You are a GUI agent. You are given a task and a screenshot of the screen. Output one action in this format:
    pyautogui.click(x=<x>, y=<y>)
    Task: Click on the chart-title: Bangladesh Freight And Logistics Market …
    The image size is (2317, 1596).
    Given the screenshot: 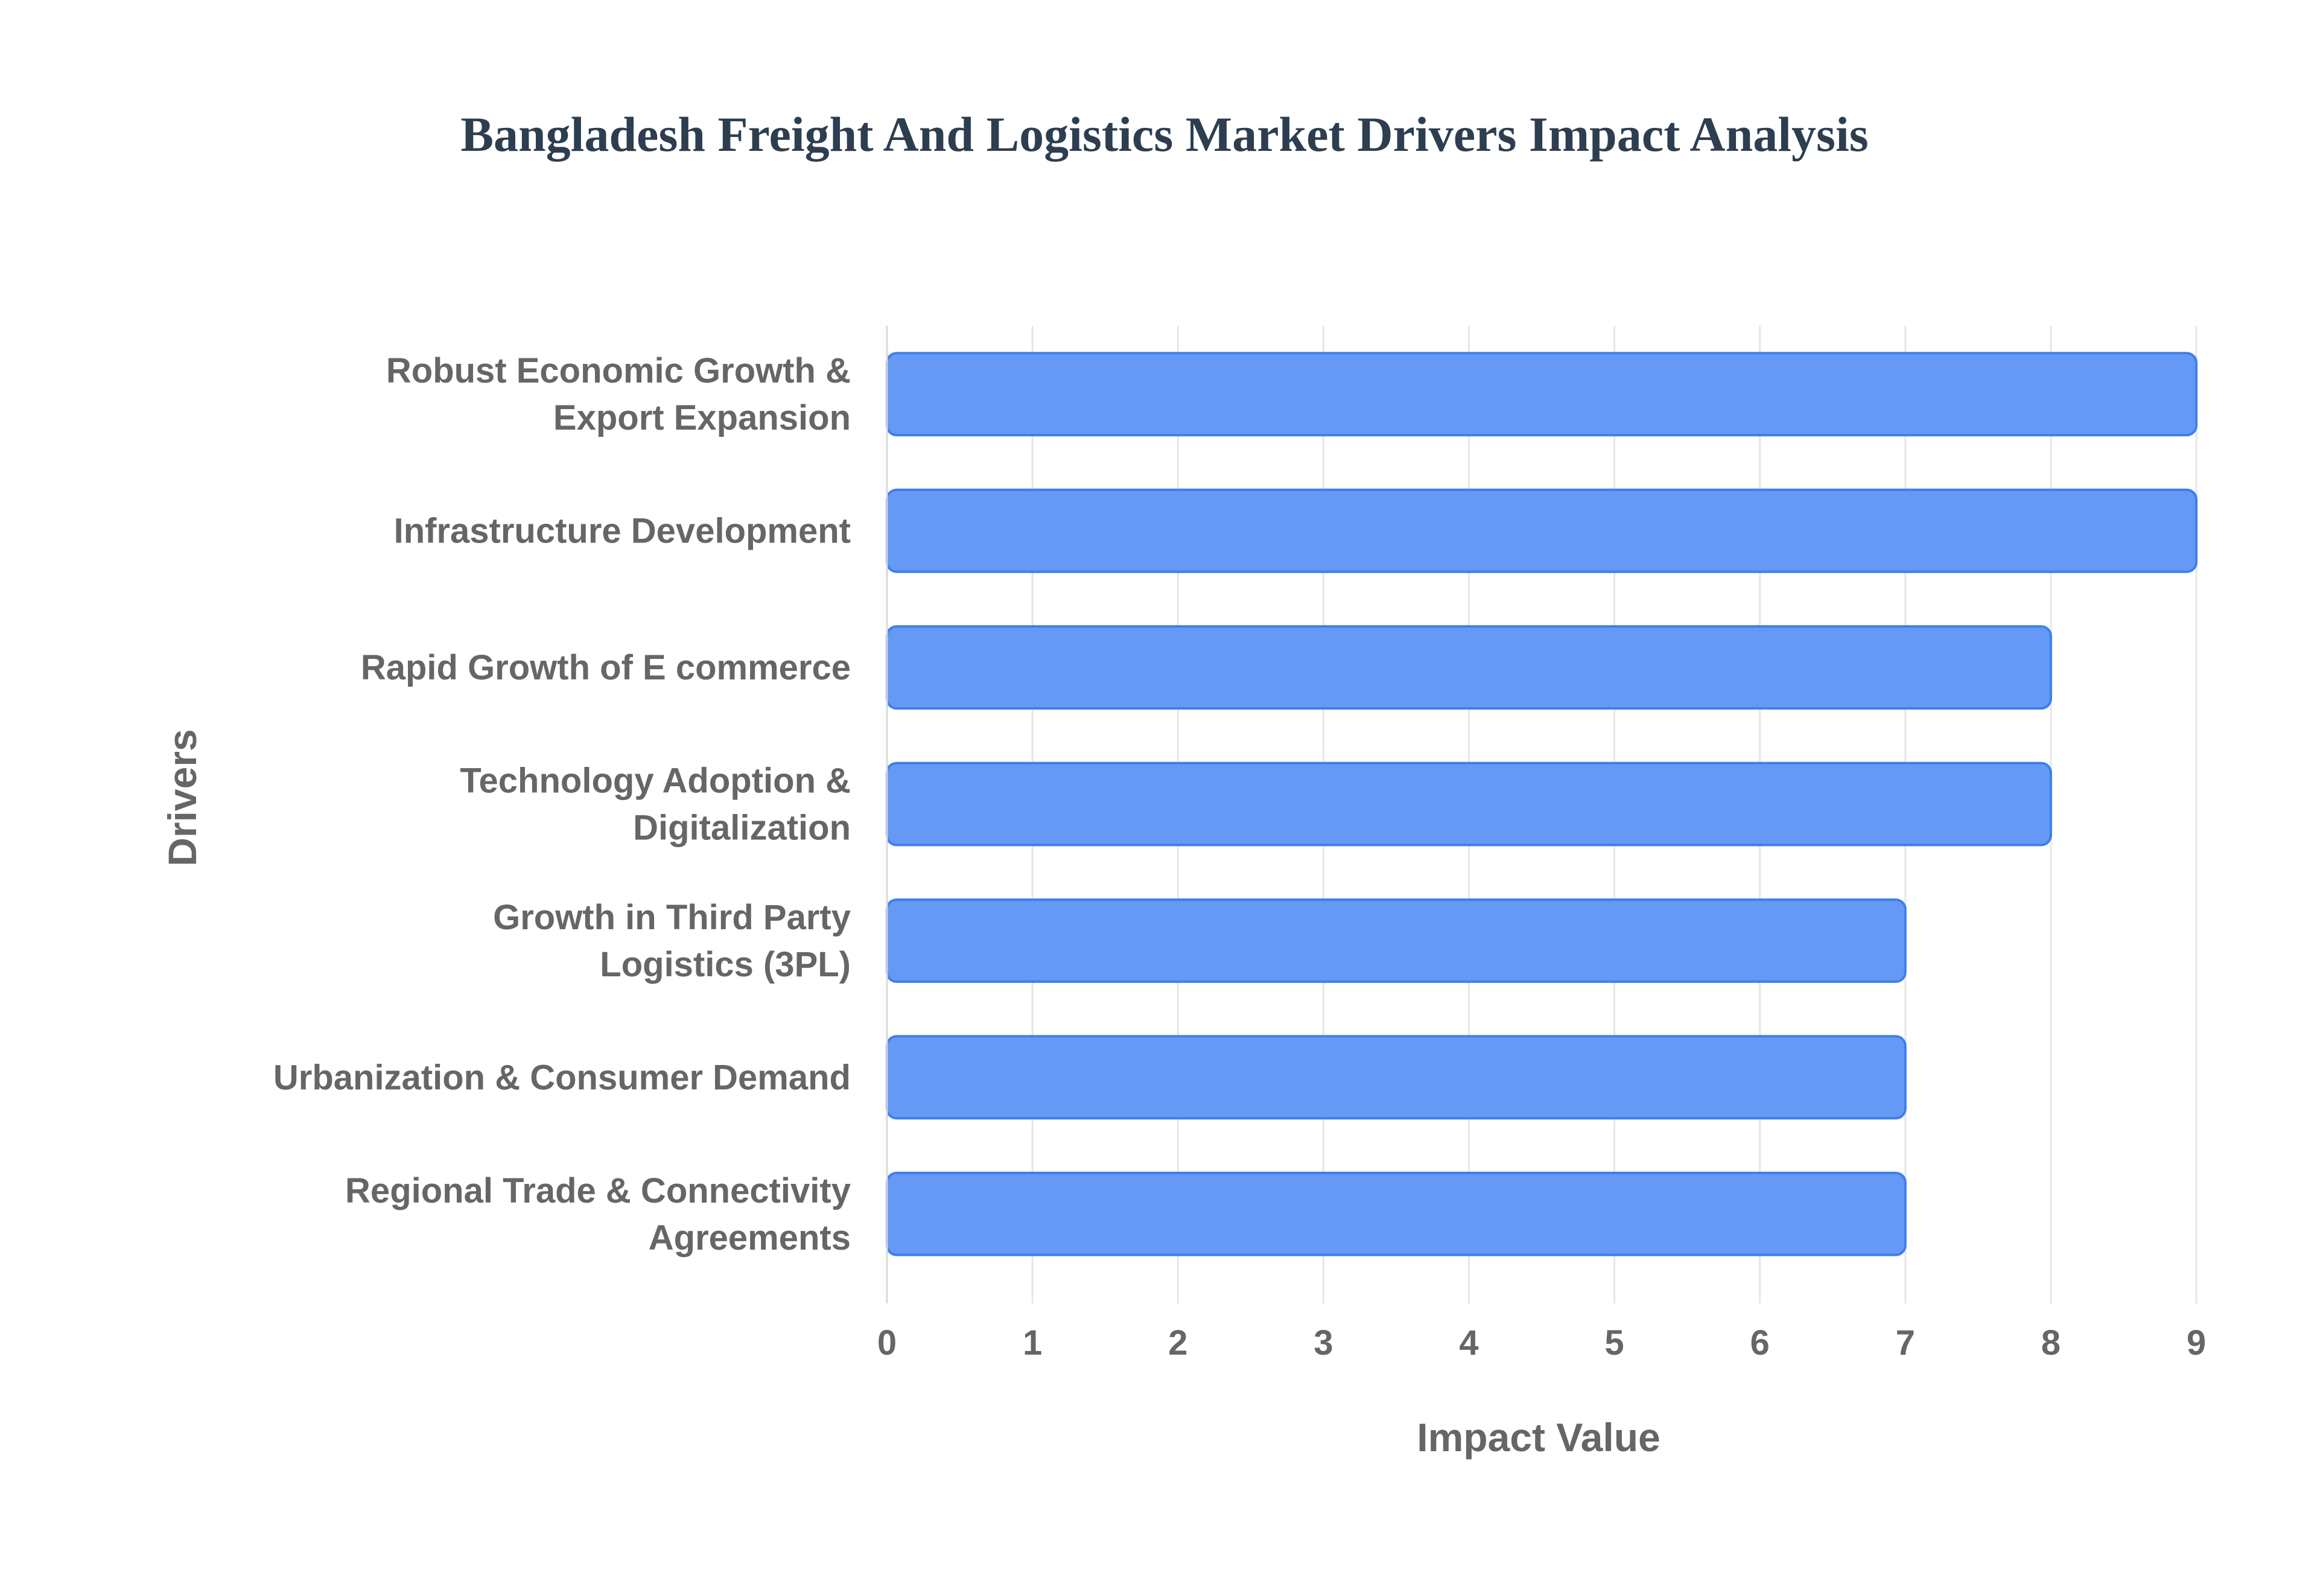 What is the action you would take?
    pyautogui.click(x=1164, y=134)
    